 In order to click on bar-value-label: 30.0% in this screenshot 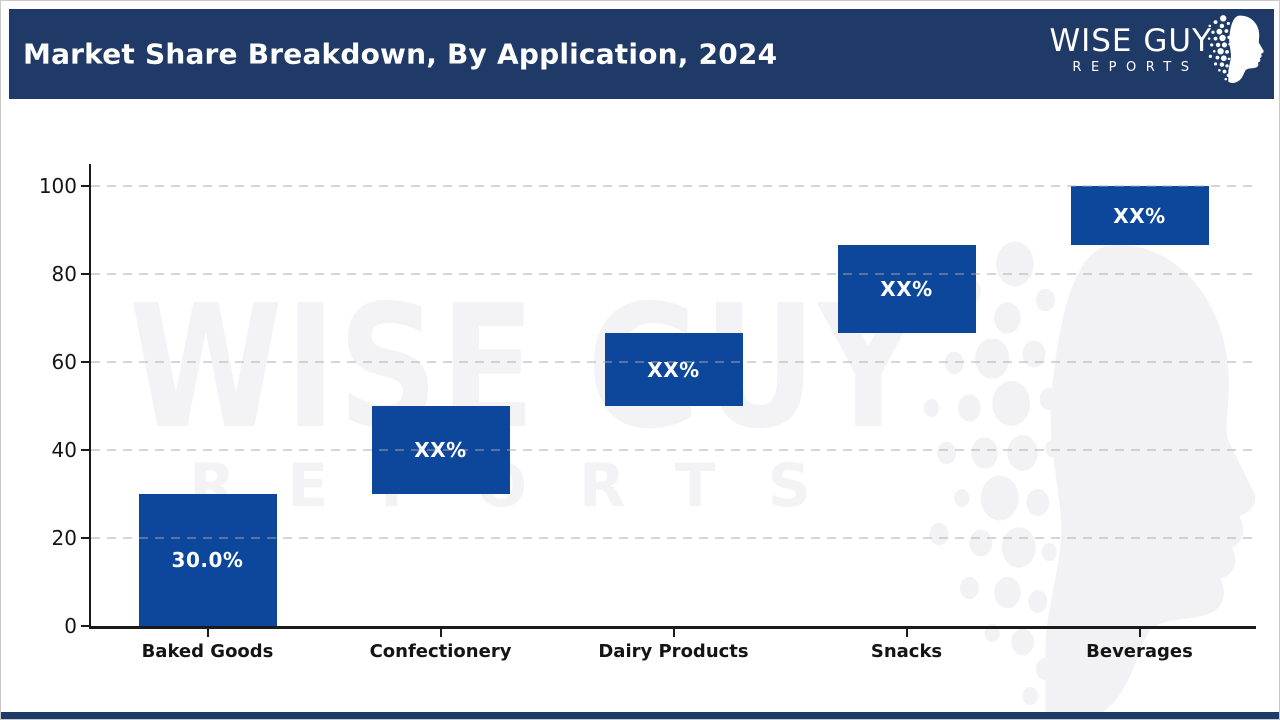, I will do `click(207, 560)`.